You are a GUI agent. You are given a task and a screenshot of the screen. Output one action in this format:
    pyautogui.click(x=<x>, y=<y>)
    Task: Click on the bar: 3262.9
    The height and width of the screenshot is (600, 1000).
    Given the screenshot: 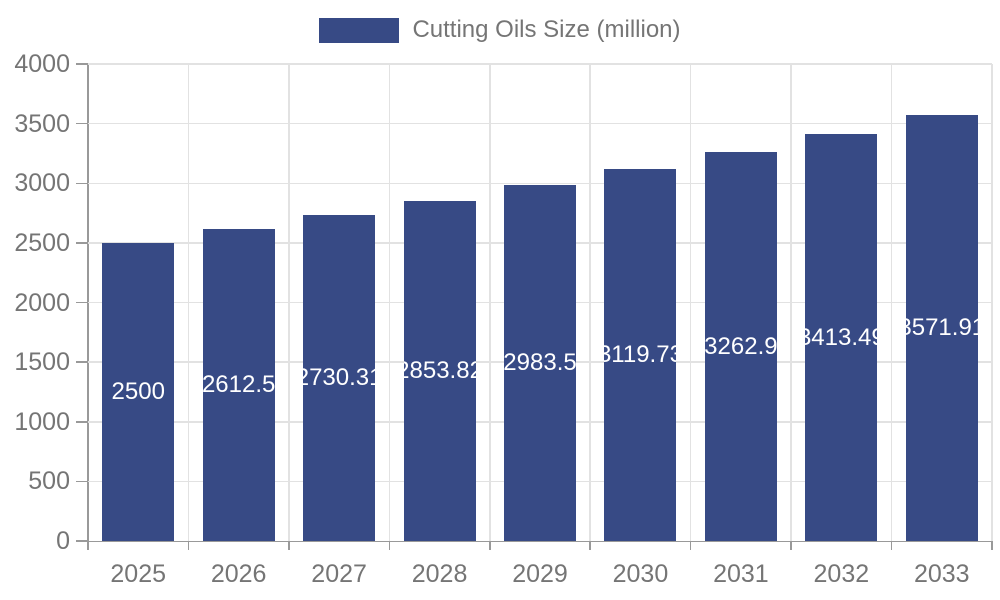 What is the action you would take?
    pyautogui.click(x=740, y=346)
    